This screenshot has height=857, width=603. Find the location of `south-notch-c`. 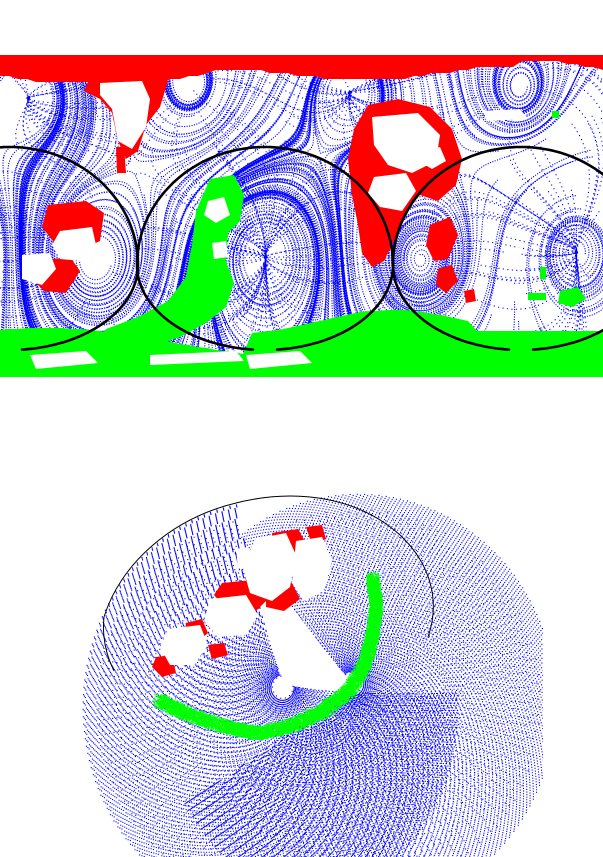

south-notch-c is located at coordinates (537, 296).